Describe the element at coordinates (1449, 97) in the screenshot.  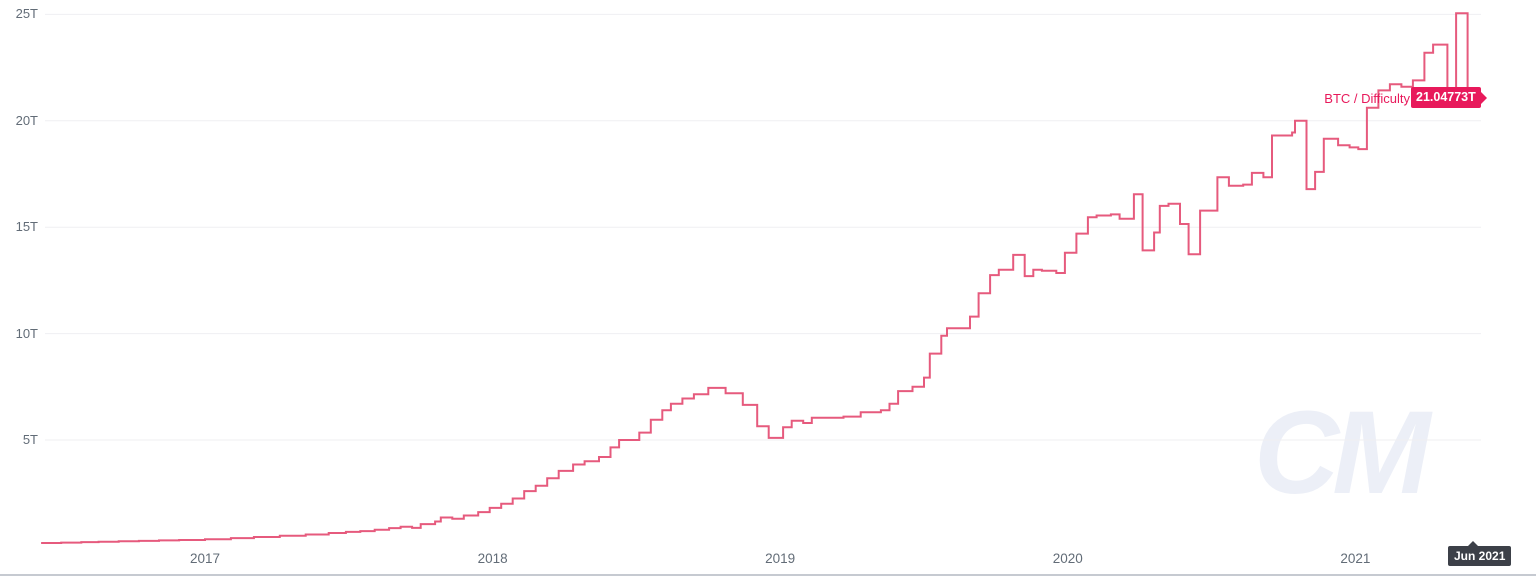
I see `current-value-badge: 21.04773T` at that location.